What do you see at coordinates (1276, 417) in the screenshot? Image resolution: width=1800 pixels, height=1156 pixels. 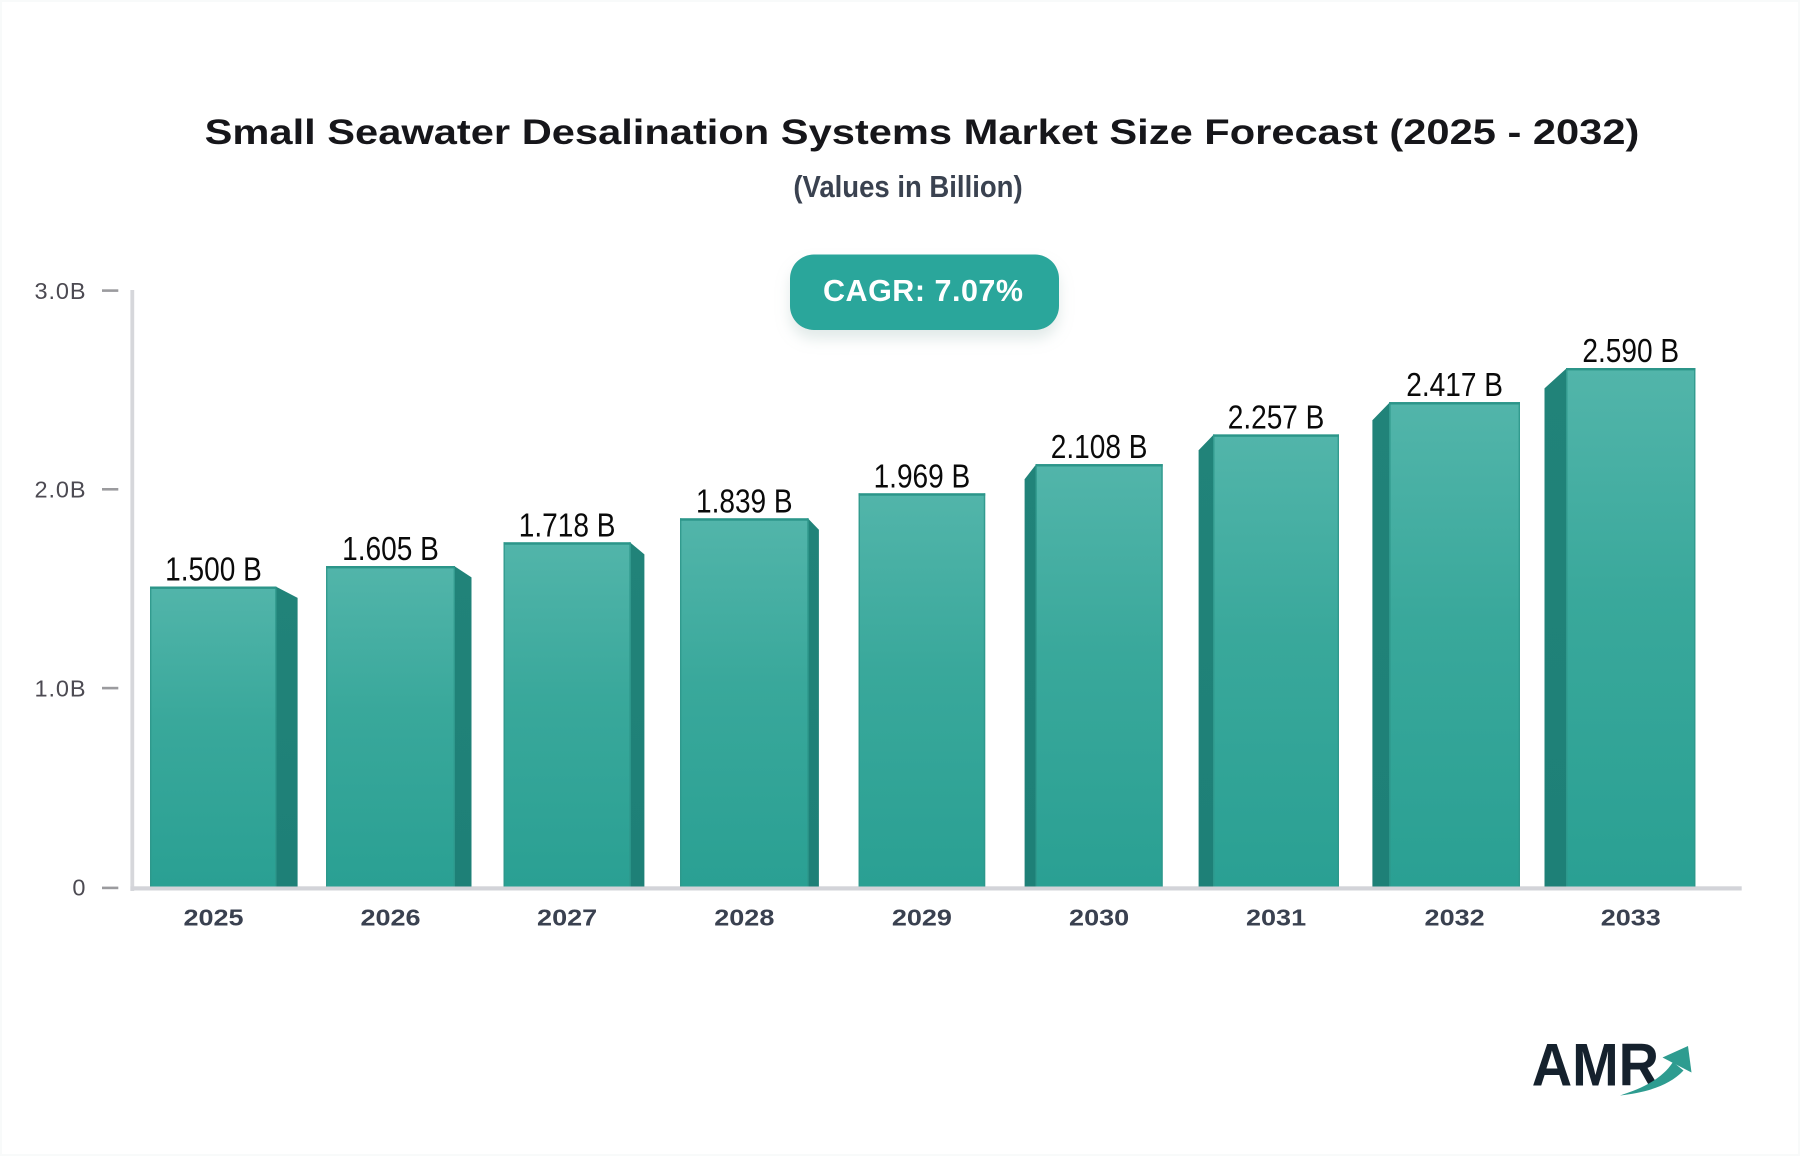 I see `svg-text: 2.257 B` at bounding box center [1276, 417].